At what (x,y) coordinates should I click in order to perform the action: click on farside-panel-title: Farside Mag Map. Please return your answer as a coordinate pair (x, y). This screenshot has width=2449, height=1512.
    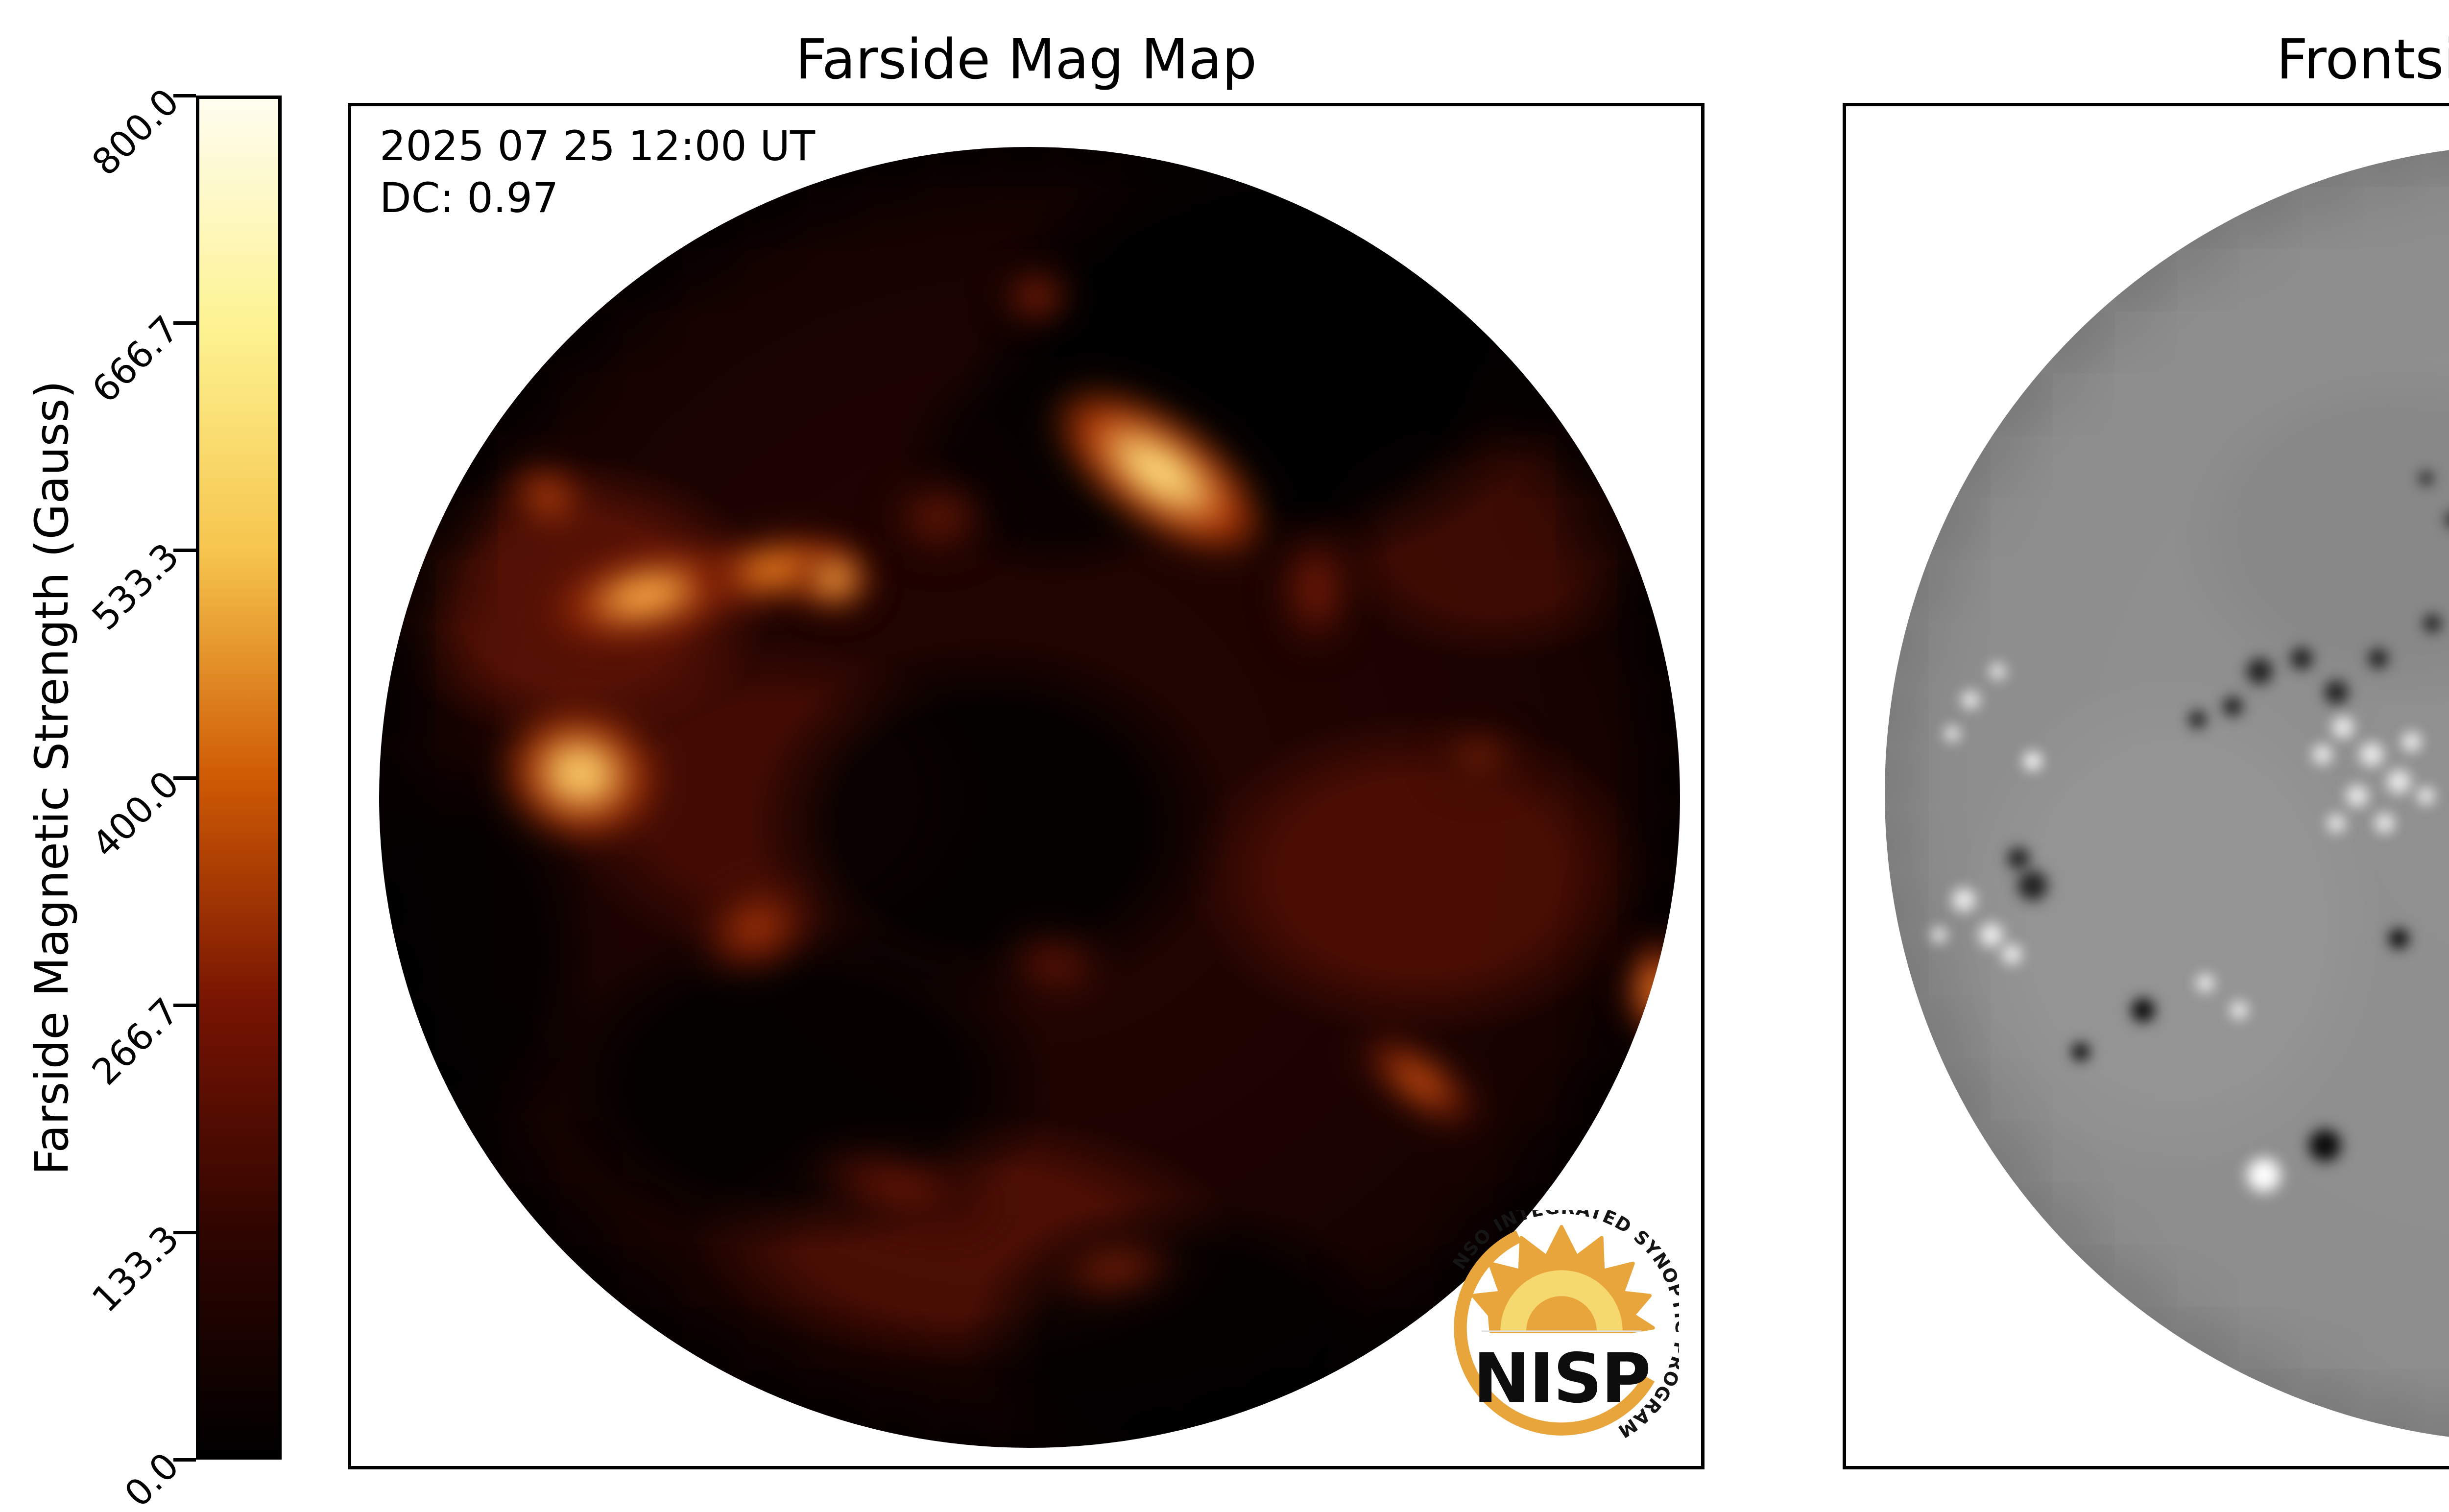
    Looking at the image, I should click on (1026, 60).